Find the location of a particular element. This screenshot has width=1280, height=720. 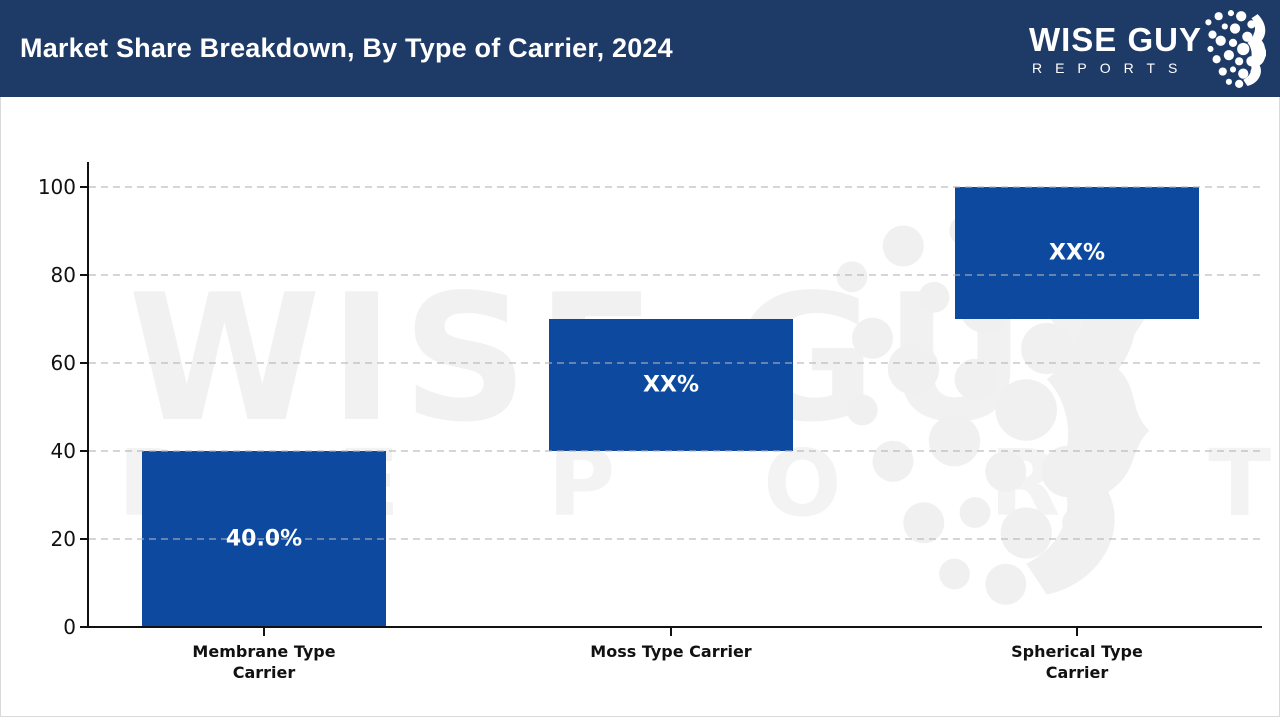

x-category-label-2: Moss Type Carrier is located at coordinates (671, 651).